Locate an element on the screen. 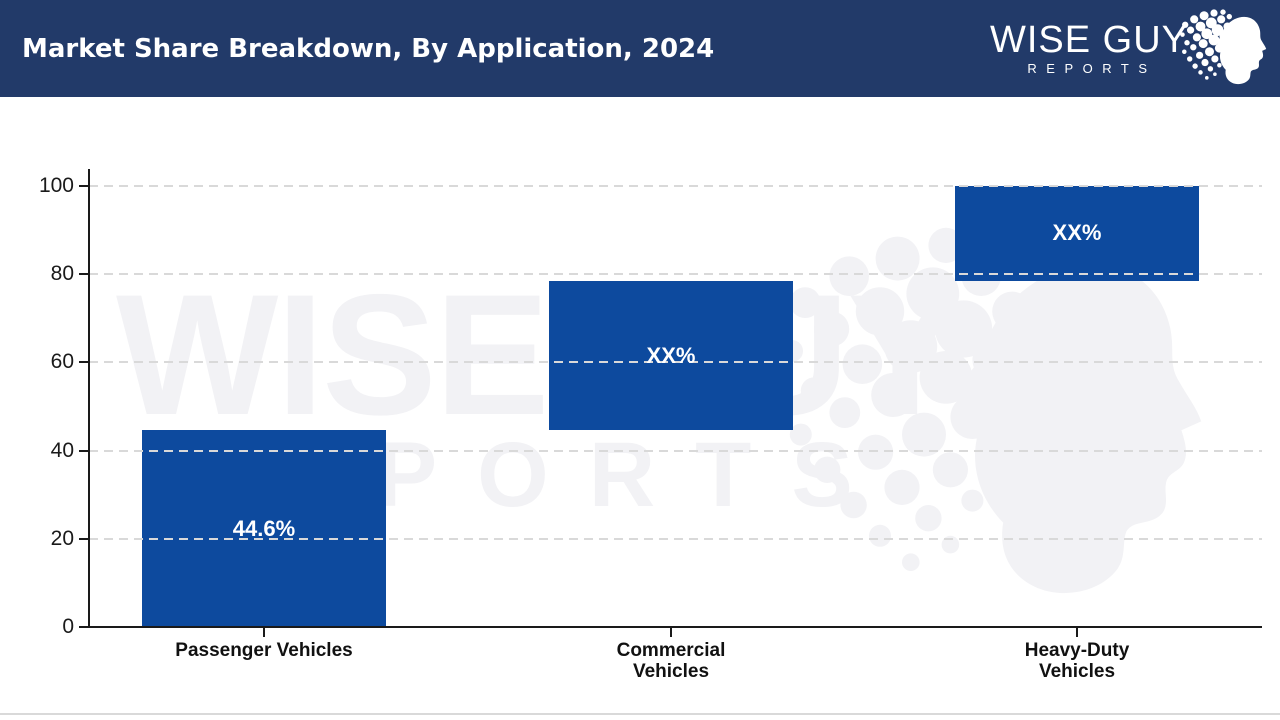  bar-value-label: 44.6% is located at coordinates (264, 528).